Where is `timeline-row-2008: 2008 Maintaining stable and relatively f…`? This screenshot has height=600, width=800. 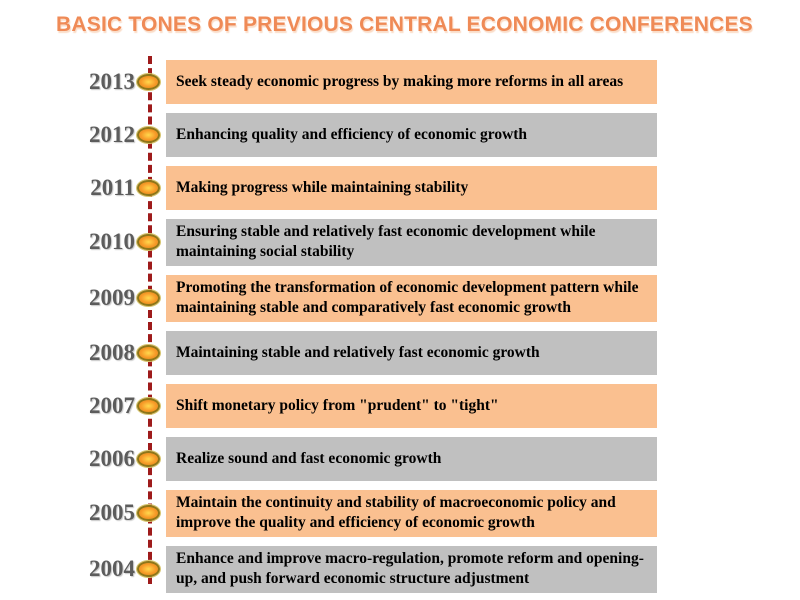 timeline-row-2008: 2008 Maintaining stable and relatively f… is located at coordinates (373, 352).